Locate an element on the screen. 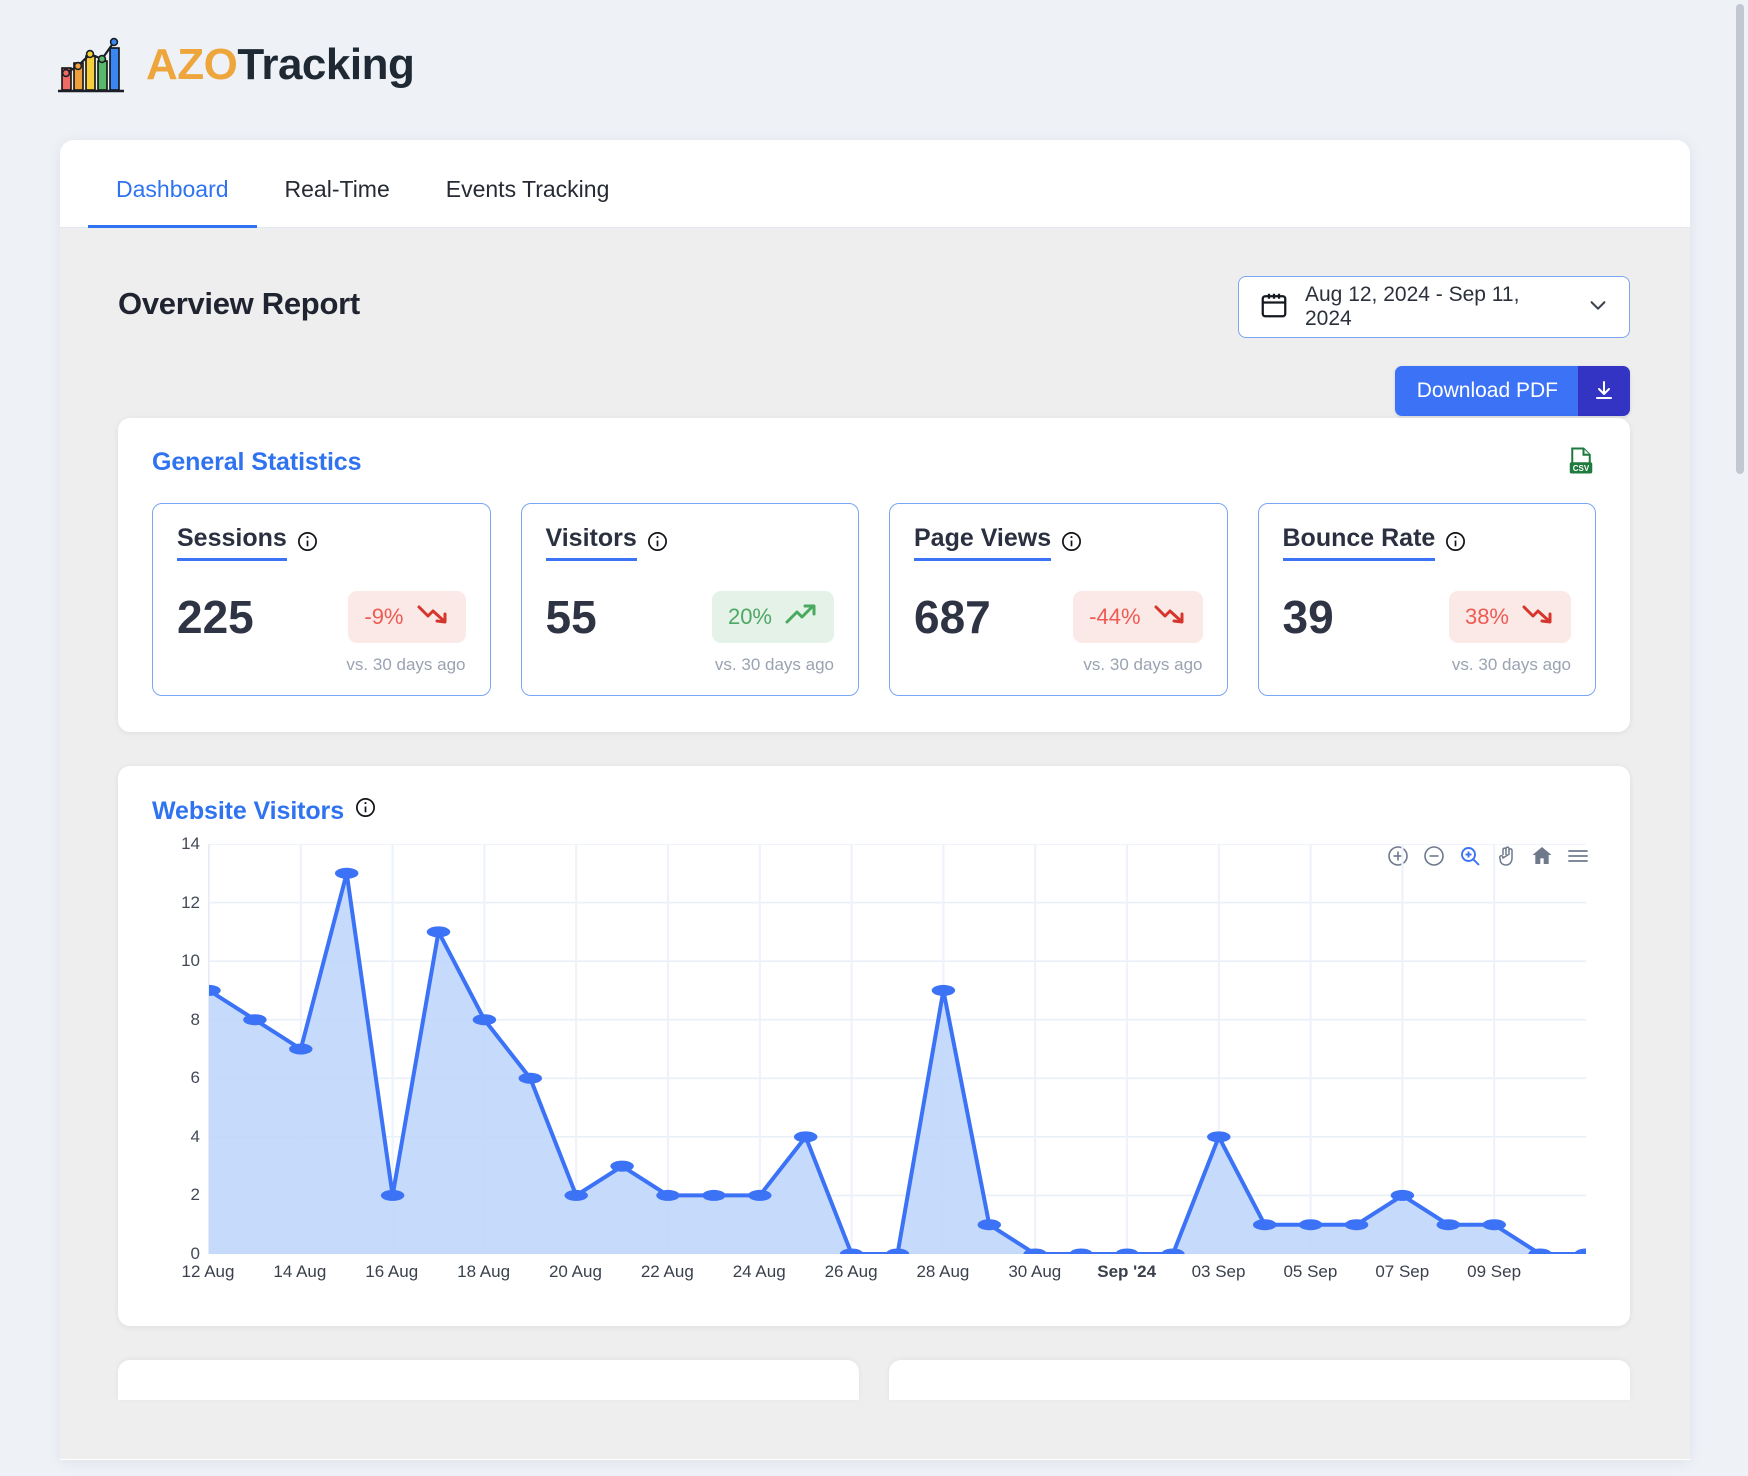  x-axis-tick: 05 Sep is located at coordinates (1310, 1271).